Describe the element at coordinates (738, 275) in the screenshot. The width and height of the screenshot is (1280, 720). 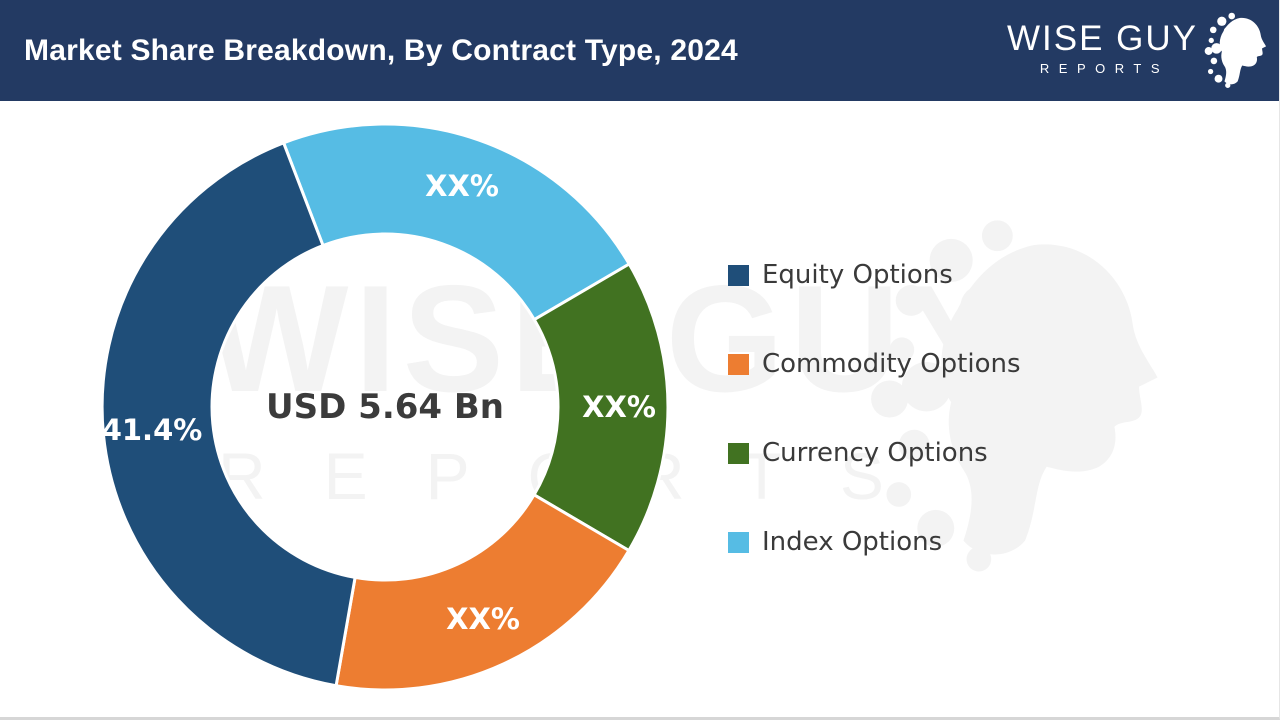
I see `legend-swatch-equity-options` at that location.